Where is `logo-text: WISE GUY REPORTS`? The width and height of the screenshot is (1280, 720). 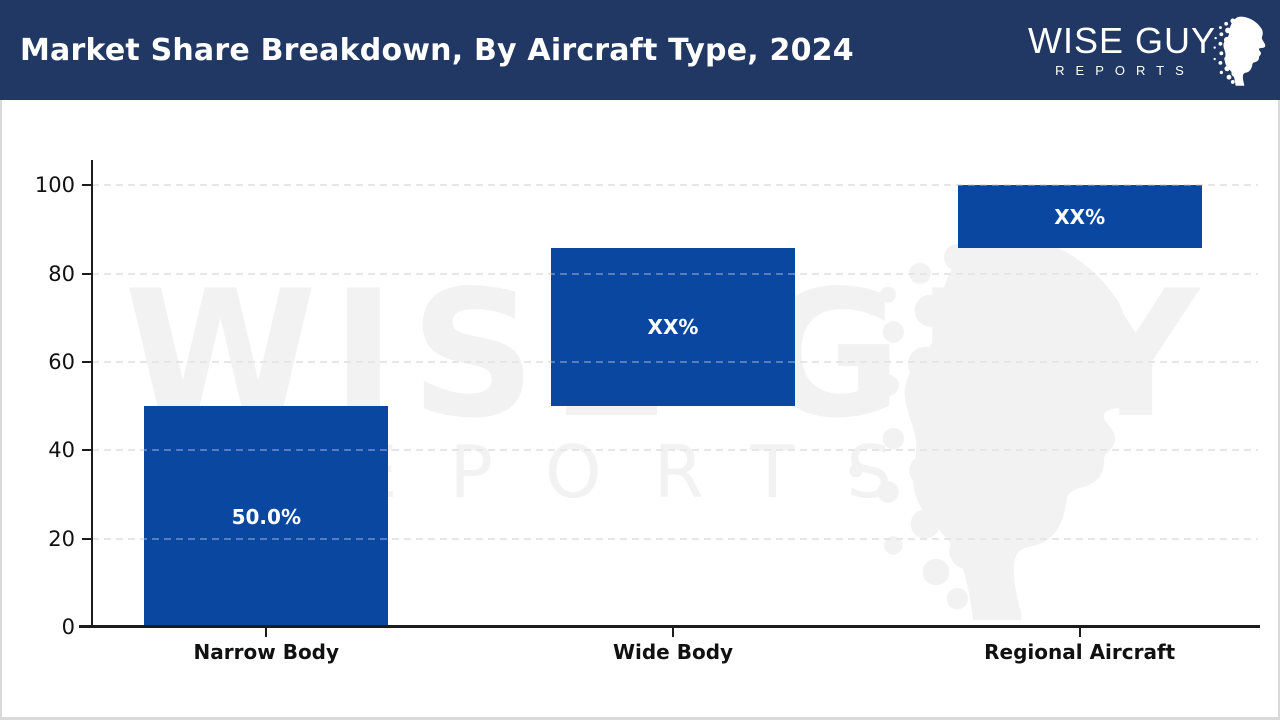
logo-text: WISE GUY REPORTS is located at coordinates (1121, 48).